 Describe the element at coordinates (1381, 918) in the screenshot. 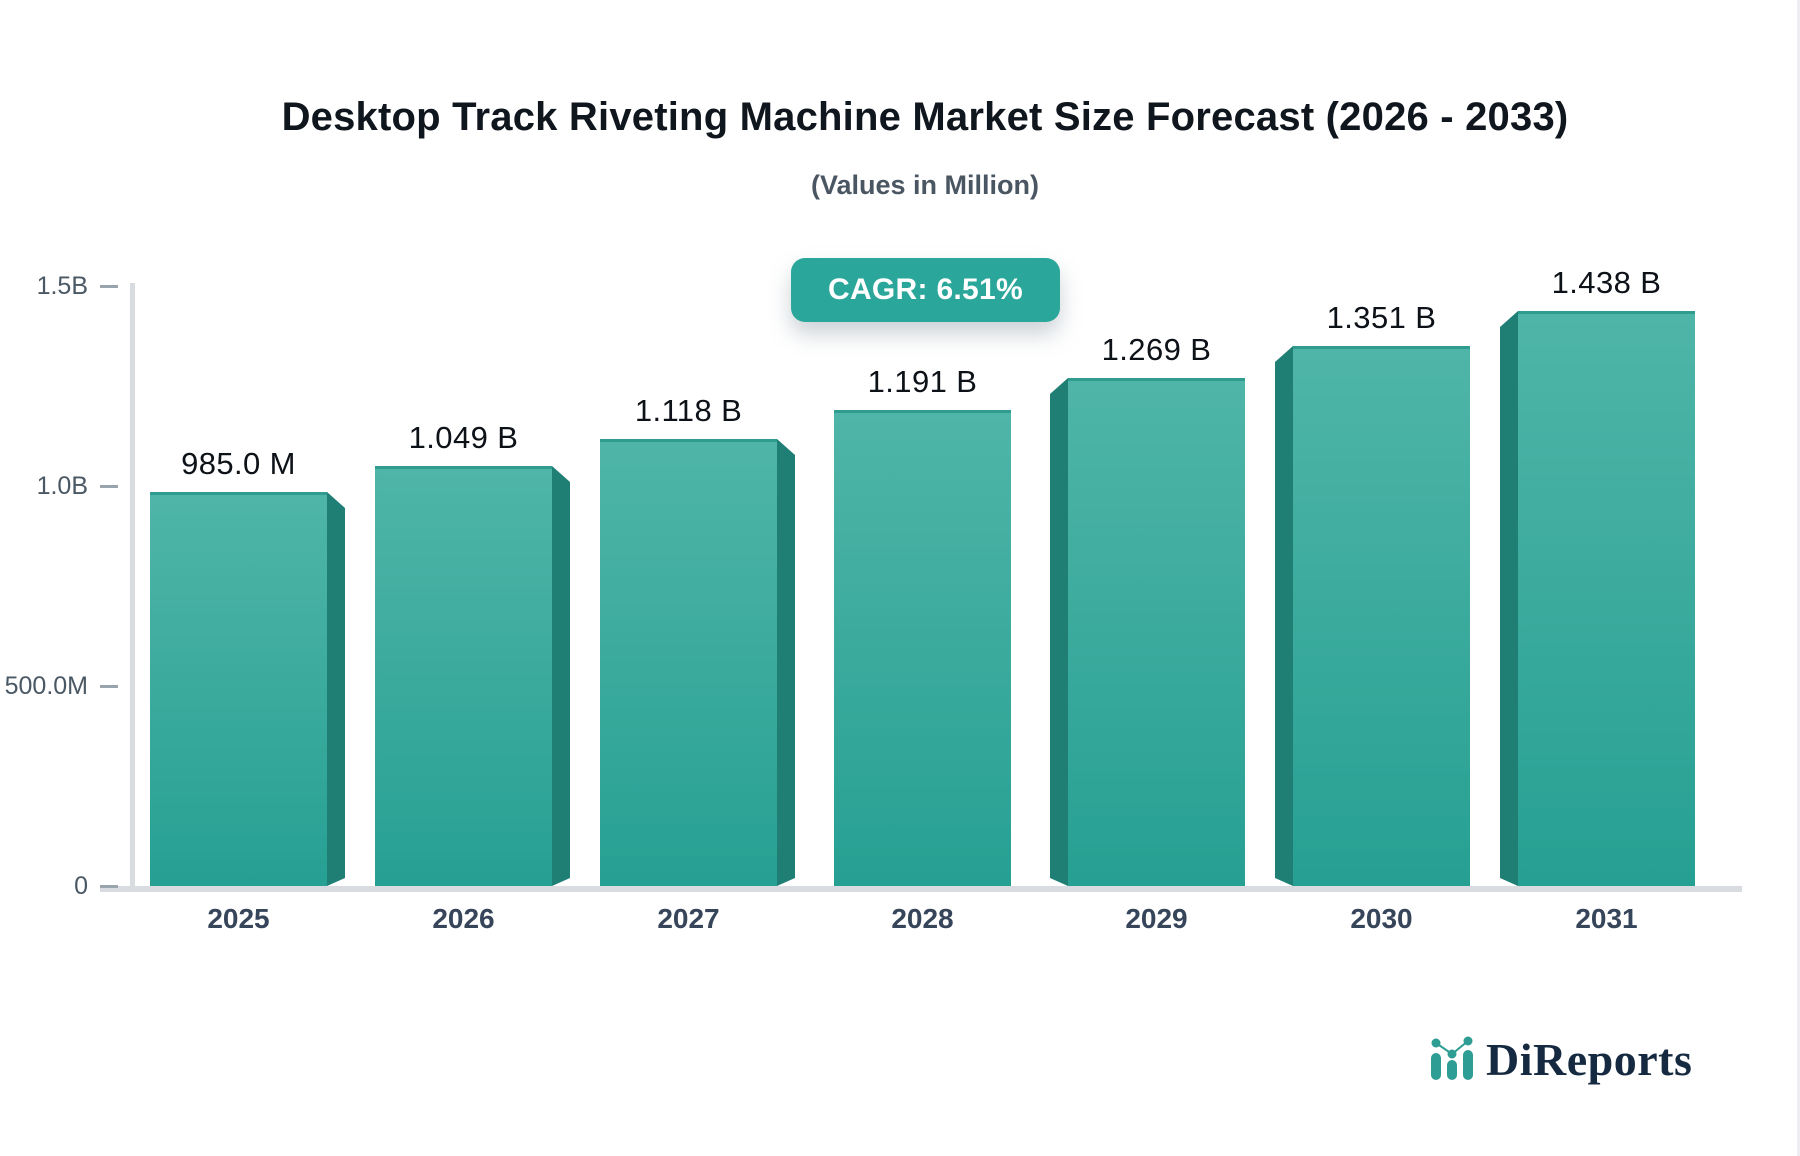

I see `x-axis-label: 2030` at that location.